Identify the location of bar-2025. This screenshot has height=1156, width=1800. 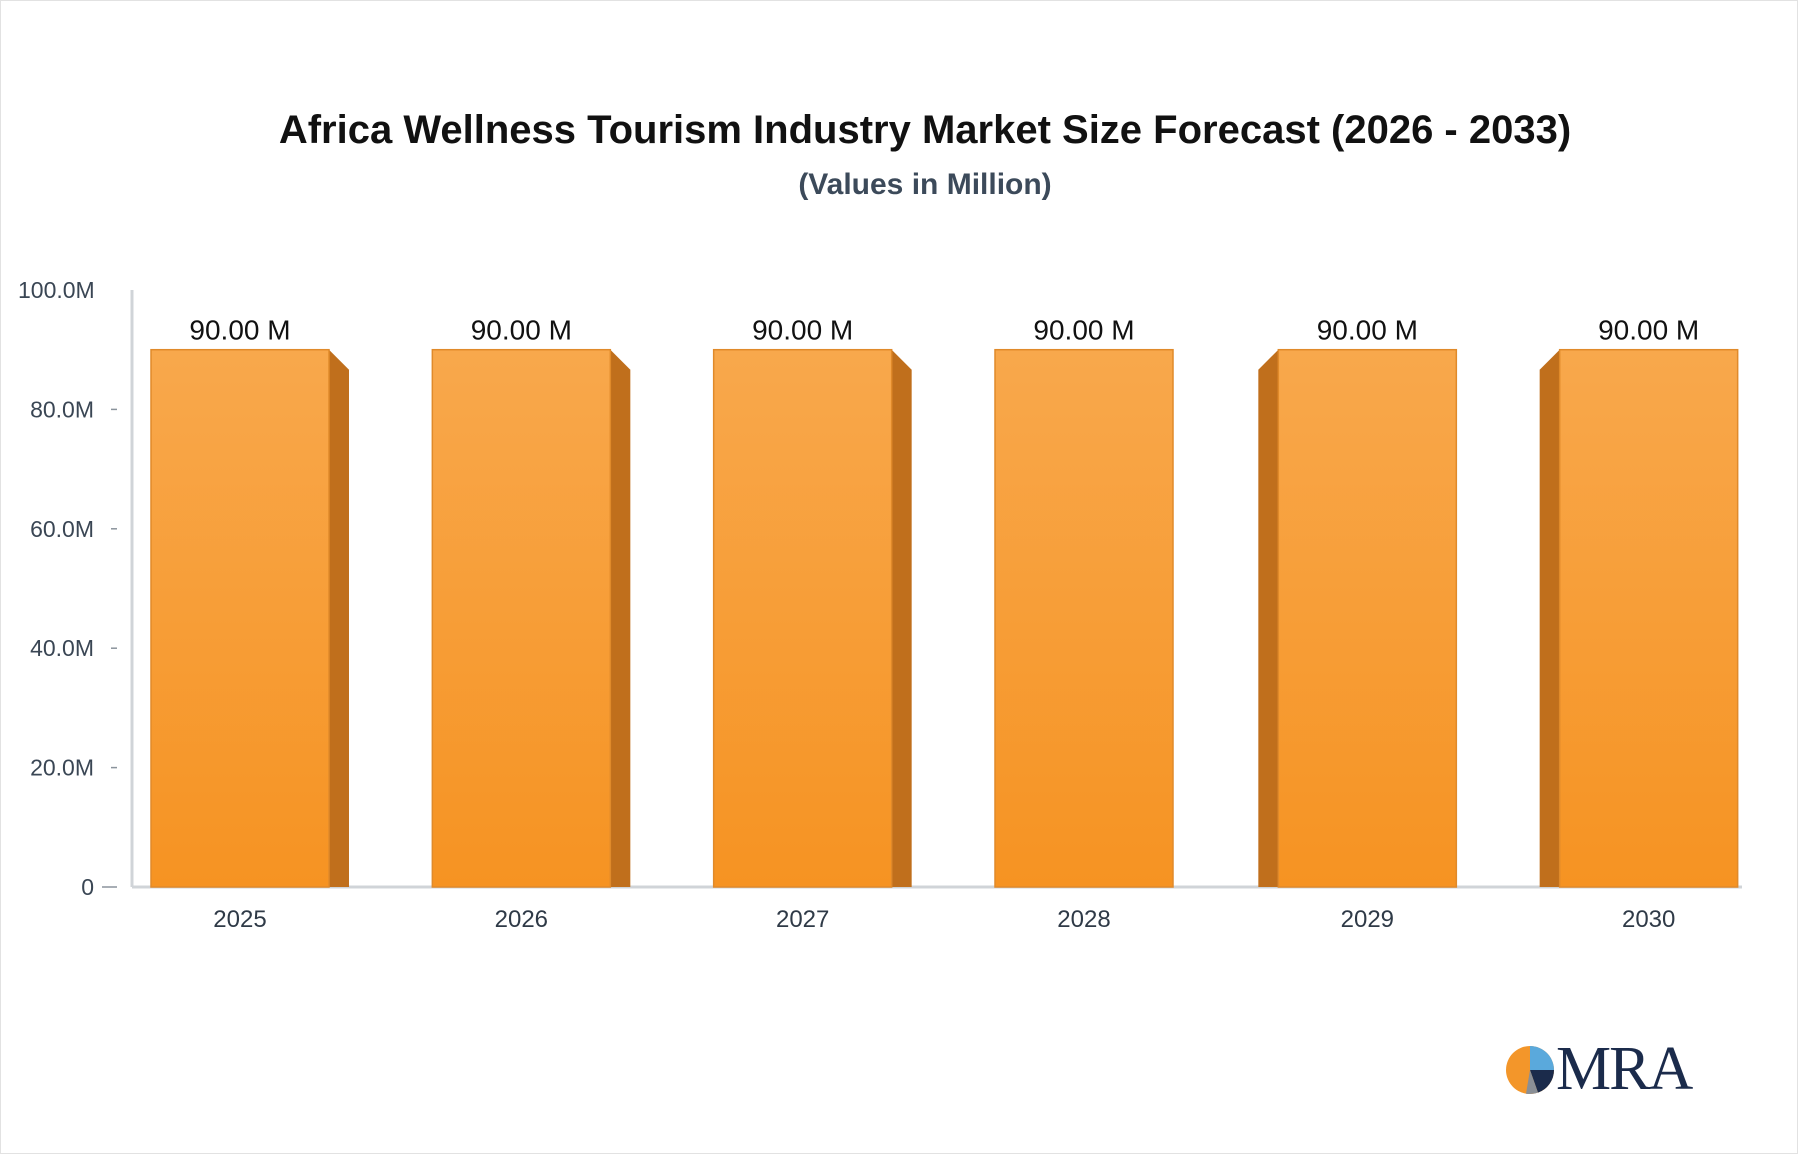
(240, 618).